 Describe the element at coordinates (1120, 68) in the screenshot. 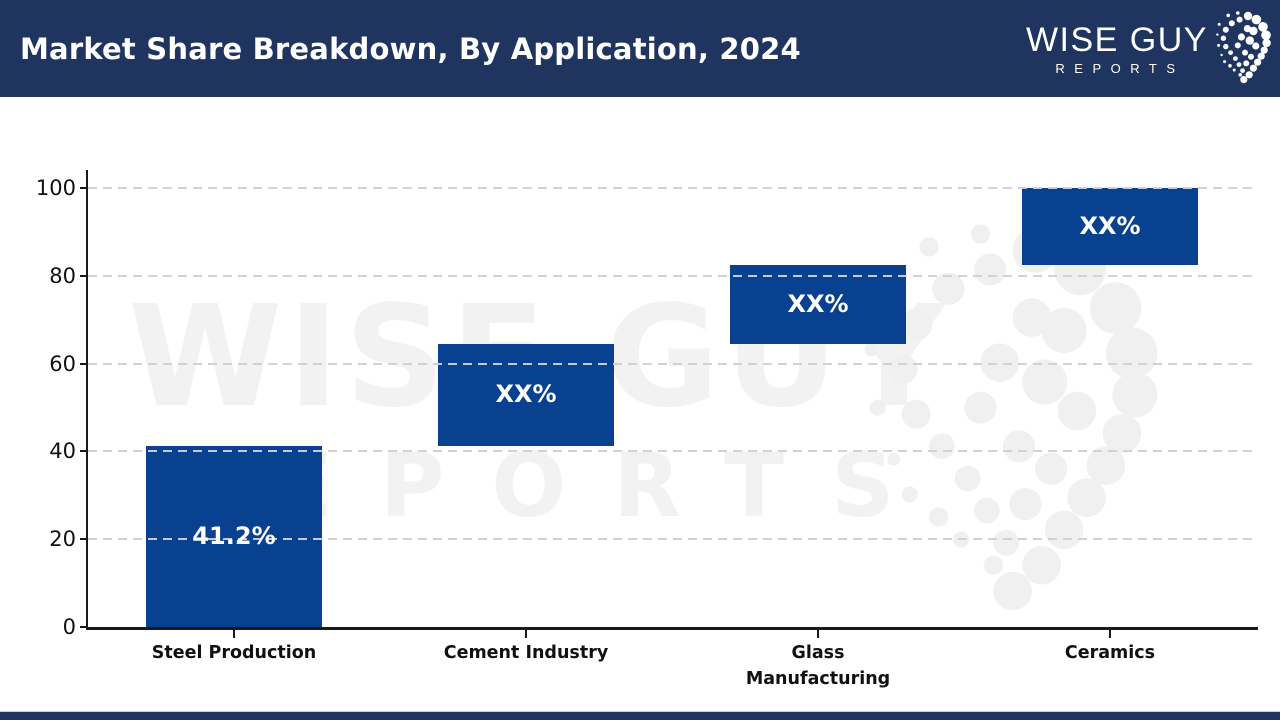

I see `logo-subtitle: REPORTS` at that location.